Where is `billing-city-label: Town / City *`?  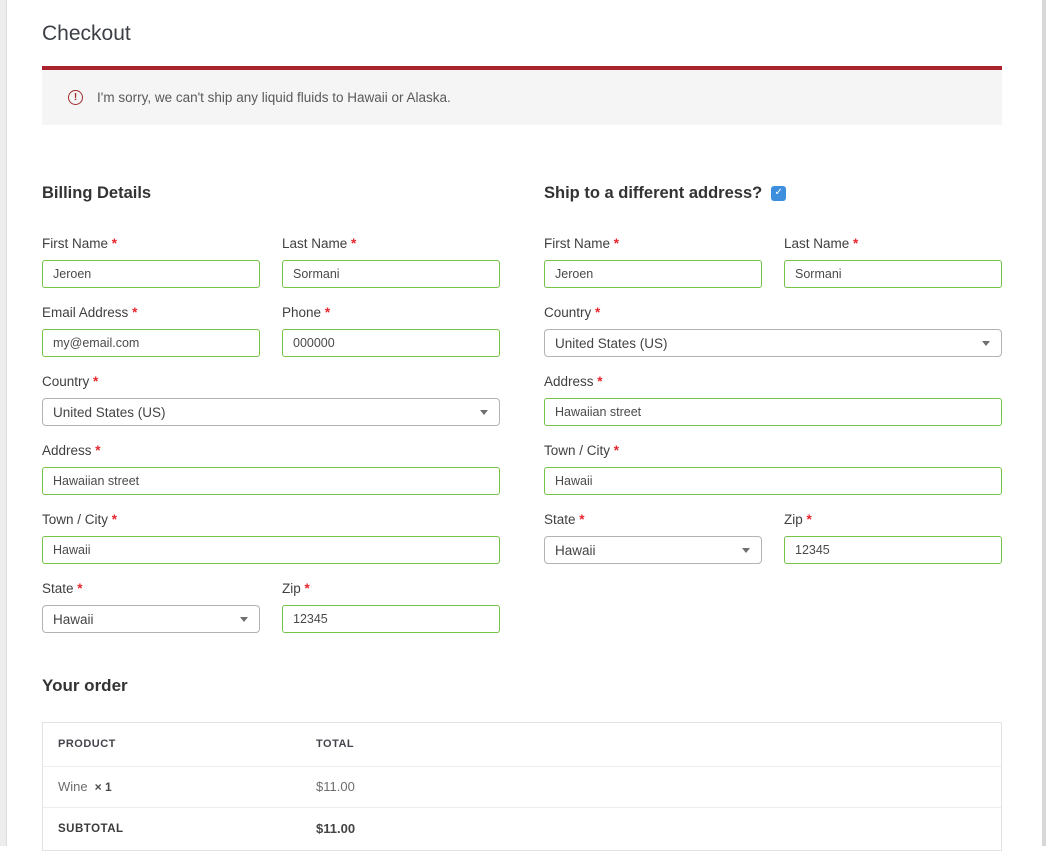 billing-city-label: Town / City * is located at coordinates (80, 519).